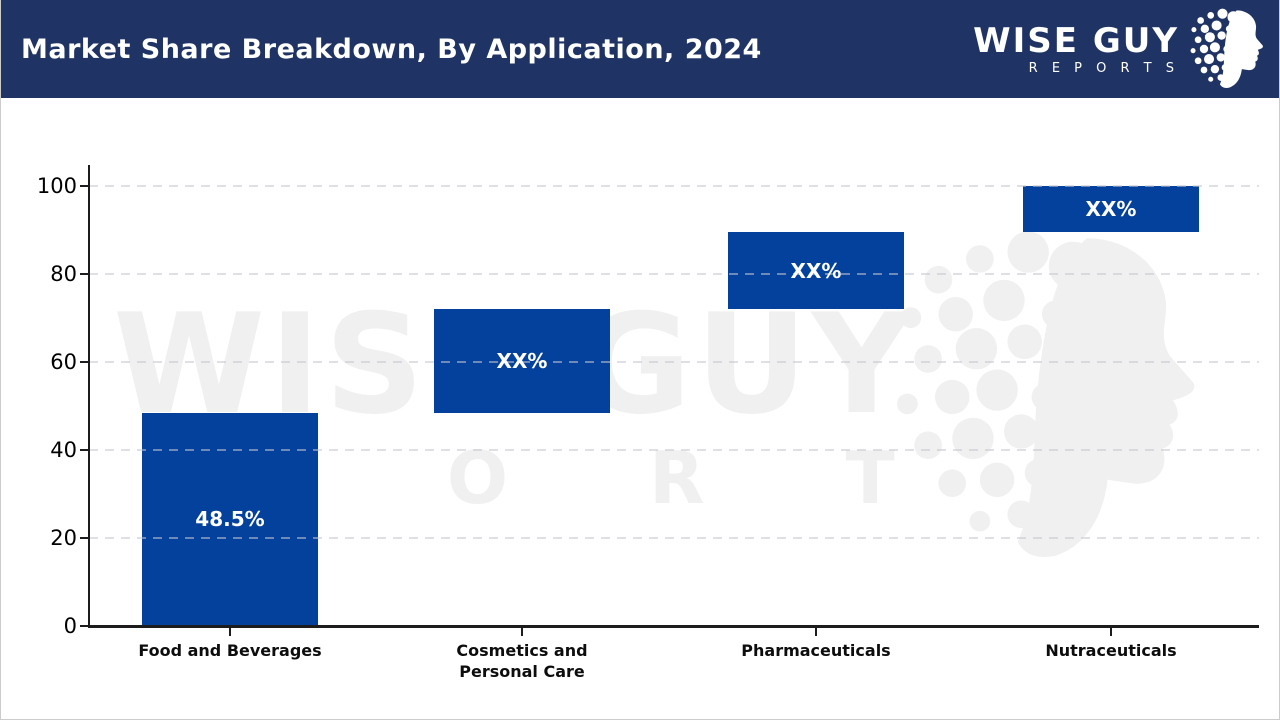  I want to click on x-tick-mark-nutraceuticals, so click(1111, 632).